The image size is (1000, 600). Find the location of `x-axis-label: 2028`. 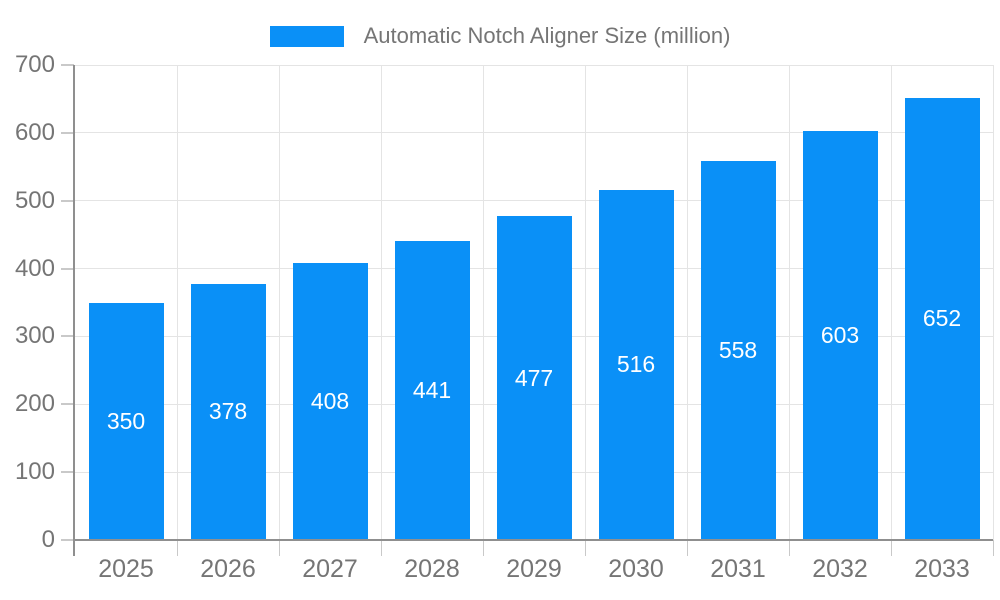

x-axis-label: 2028 is located at coordinates (432, 569).